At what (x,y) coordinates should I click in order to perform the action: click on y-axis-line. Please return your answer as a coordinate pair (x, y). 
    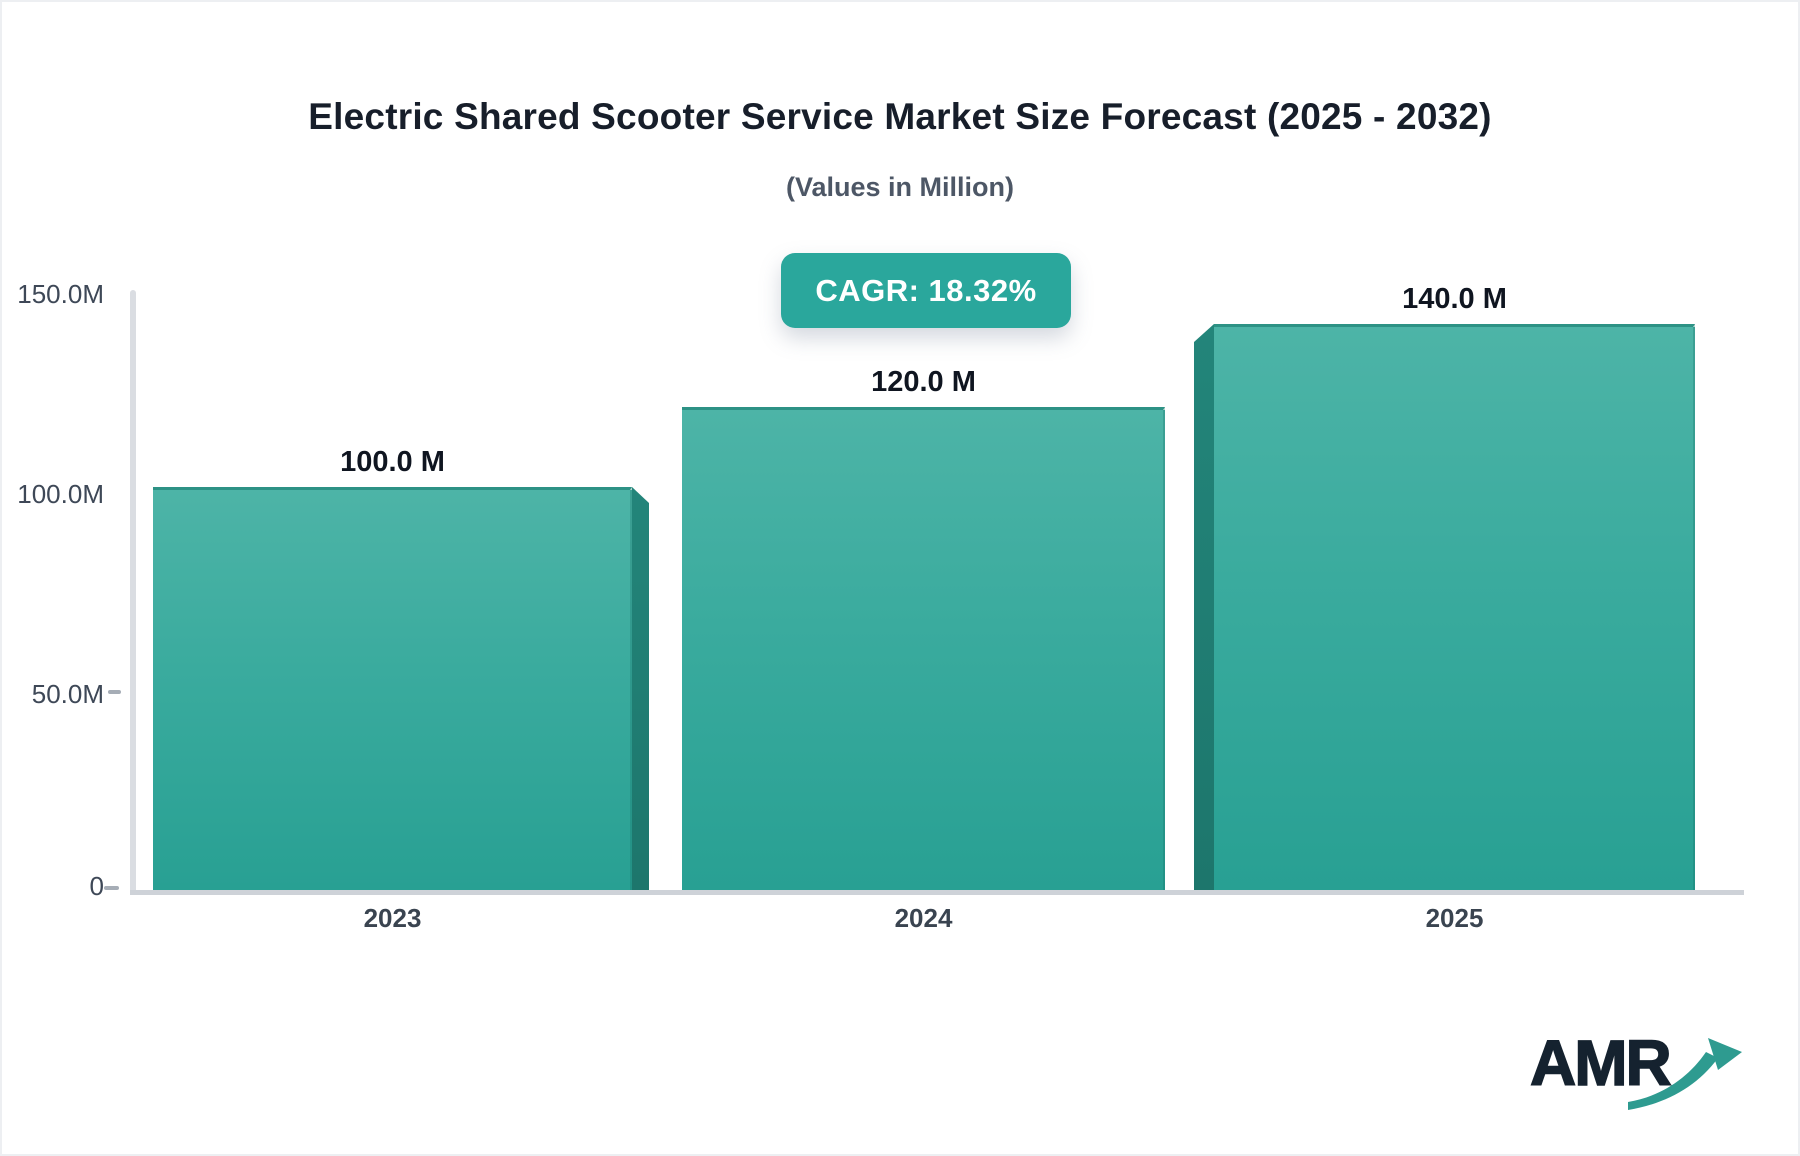
    Looking at the image, I should click on (133, 592).